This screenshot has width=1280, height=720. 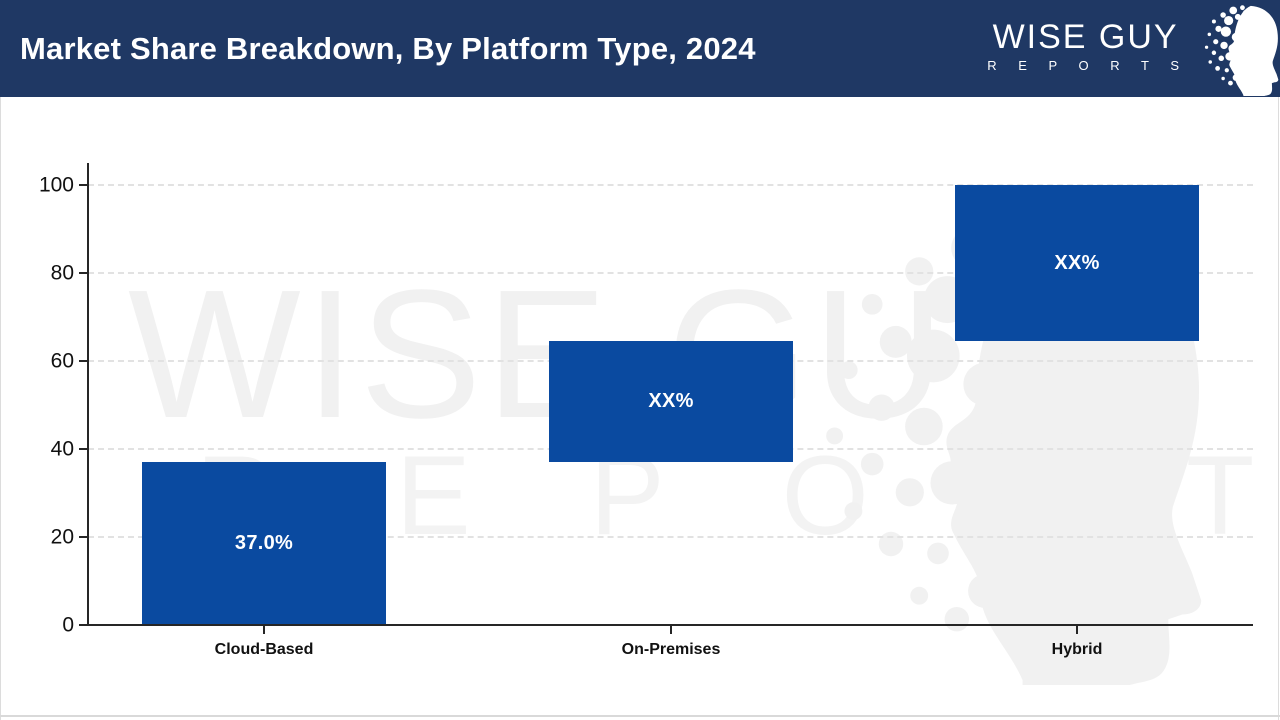 I want to click on frame-border-bottom, so click(x=640, y=716).